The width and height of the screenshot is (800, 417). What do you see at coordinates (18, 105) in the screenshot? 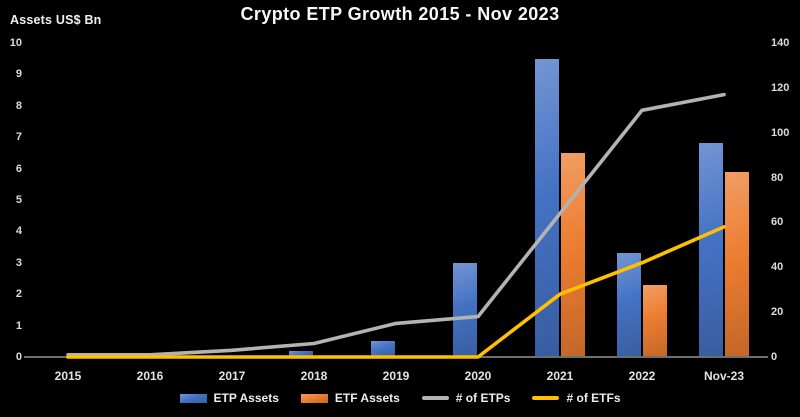
I see `left-axis-tick-8: 8` at bounding box center [18, 105].